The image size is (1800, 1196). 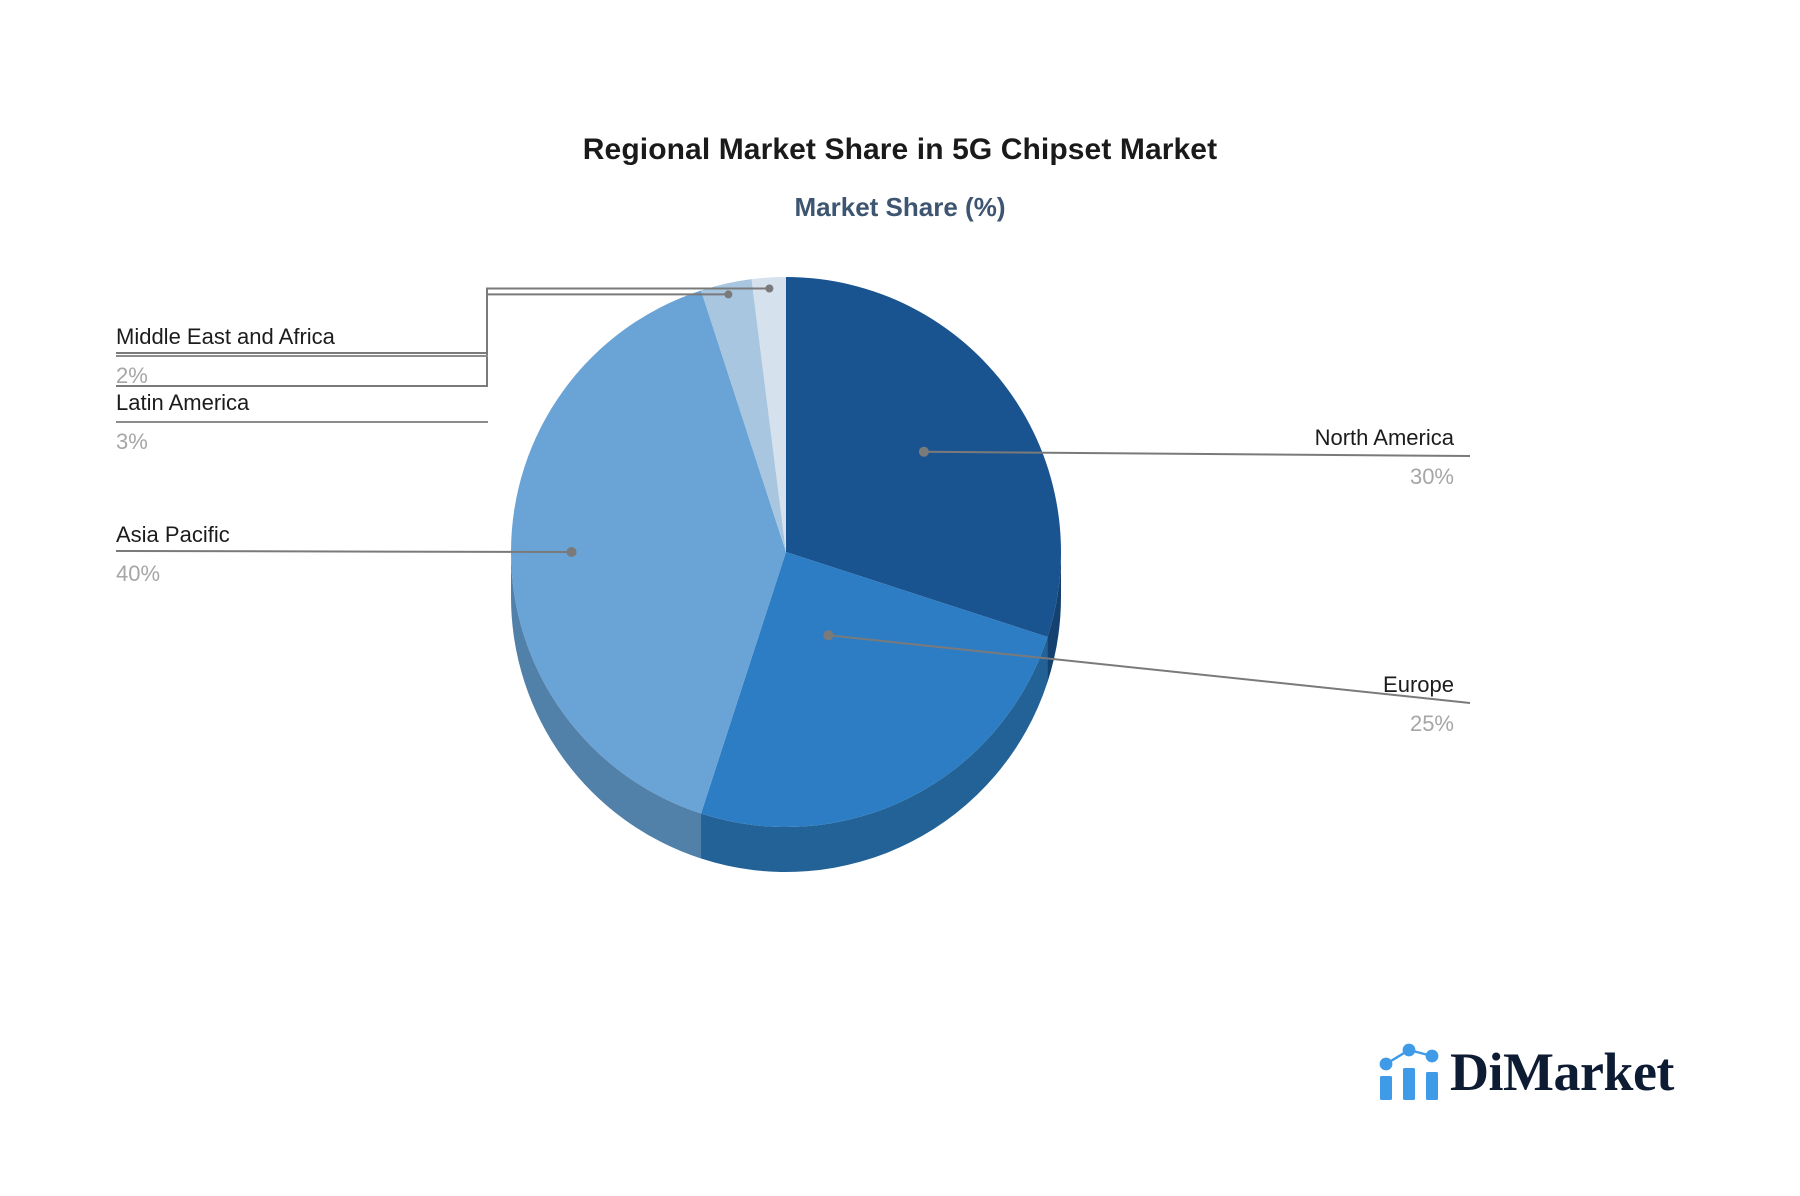 What do you see at coordinates (132, 375) in the screenshot?
I see `callout-value-middle-east-africa: 2%` at bounding box center [132, 375].